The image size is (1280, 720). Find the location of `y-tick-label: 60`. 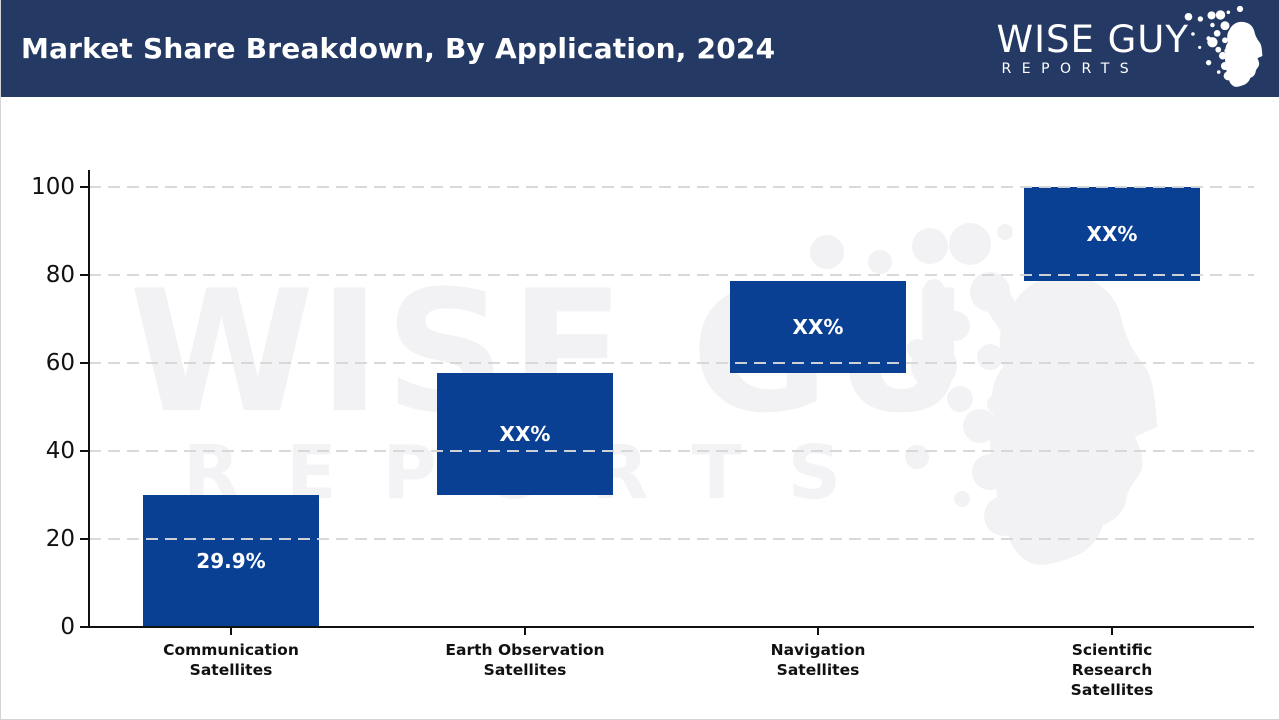

y-tick-label: 60 is located at coordinates (60, 363).